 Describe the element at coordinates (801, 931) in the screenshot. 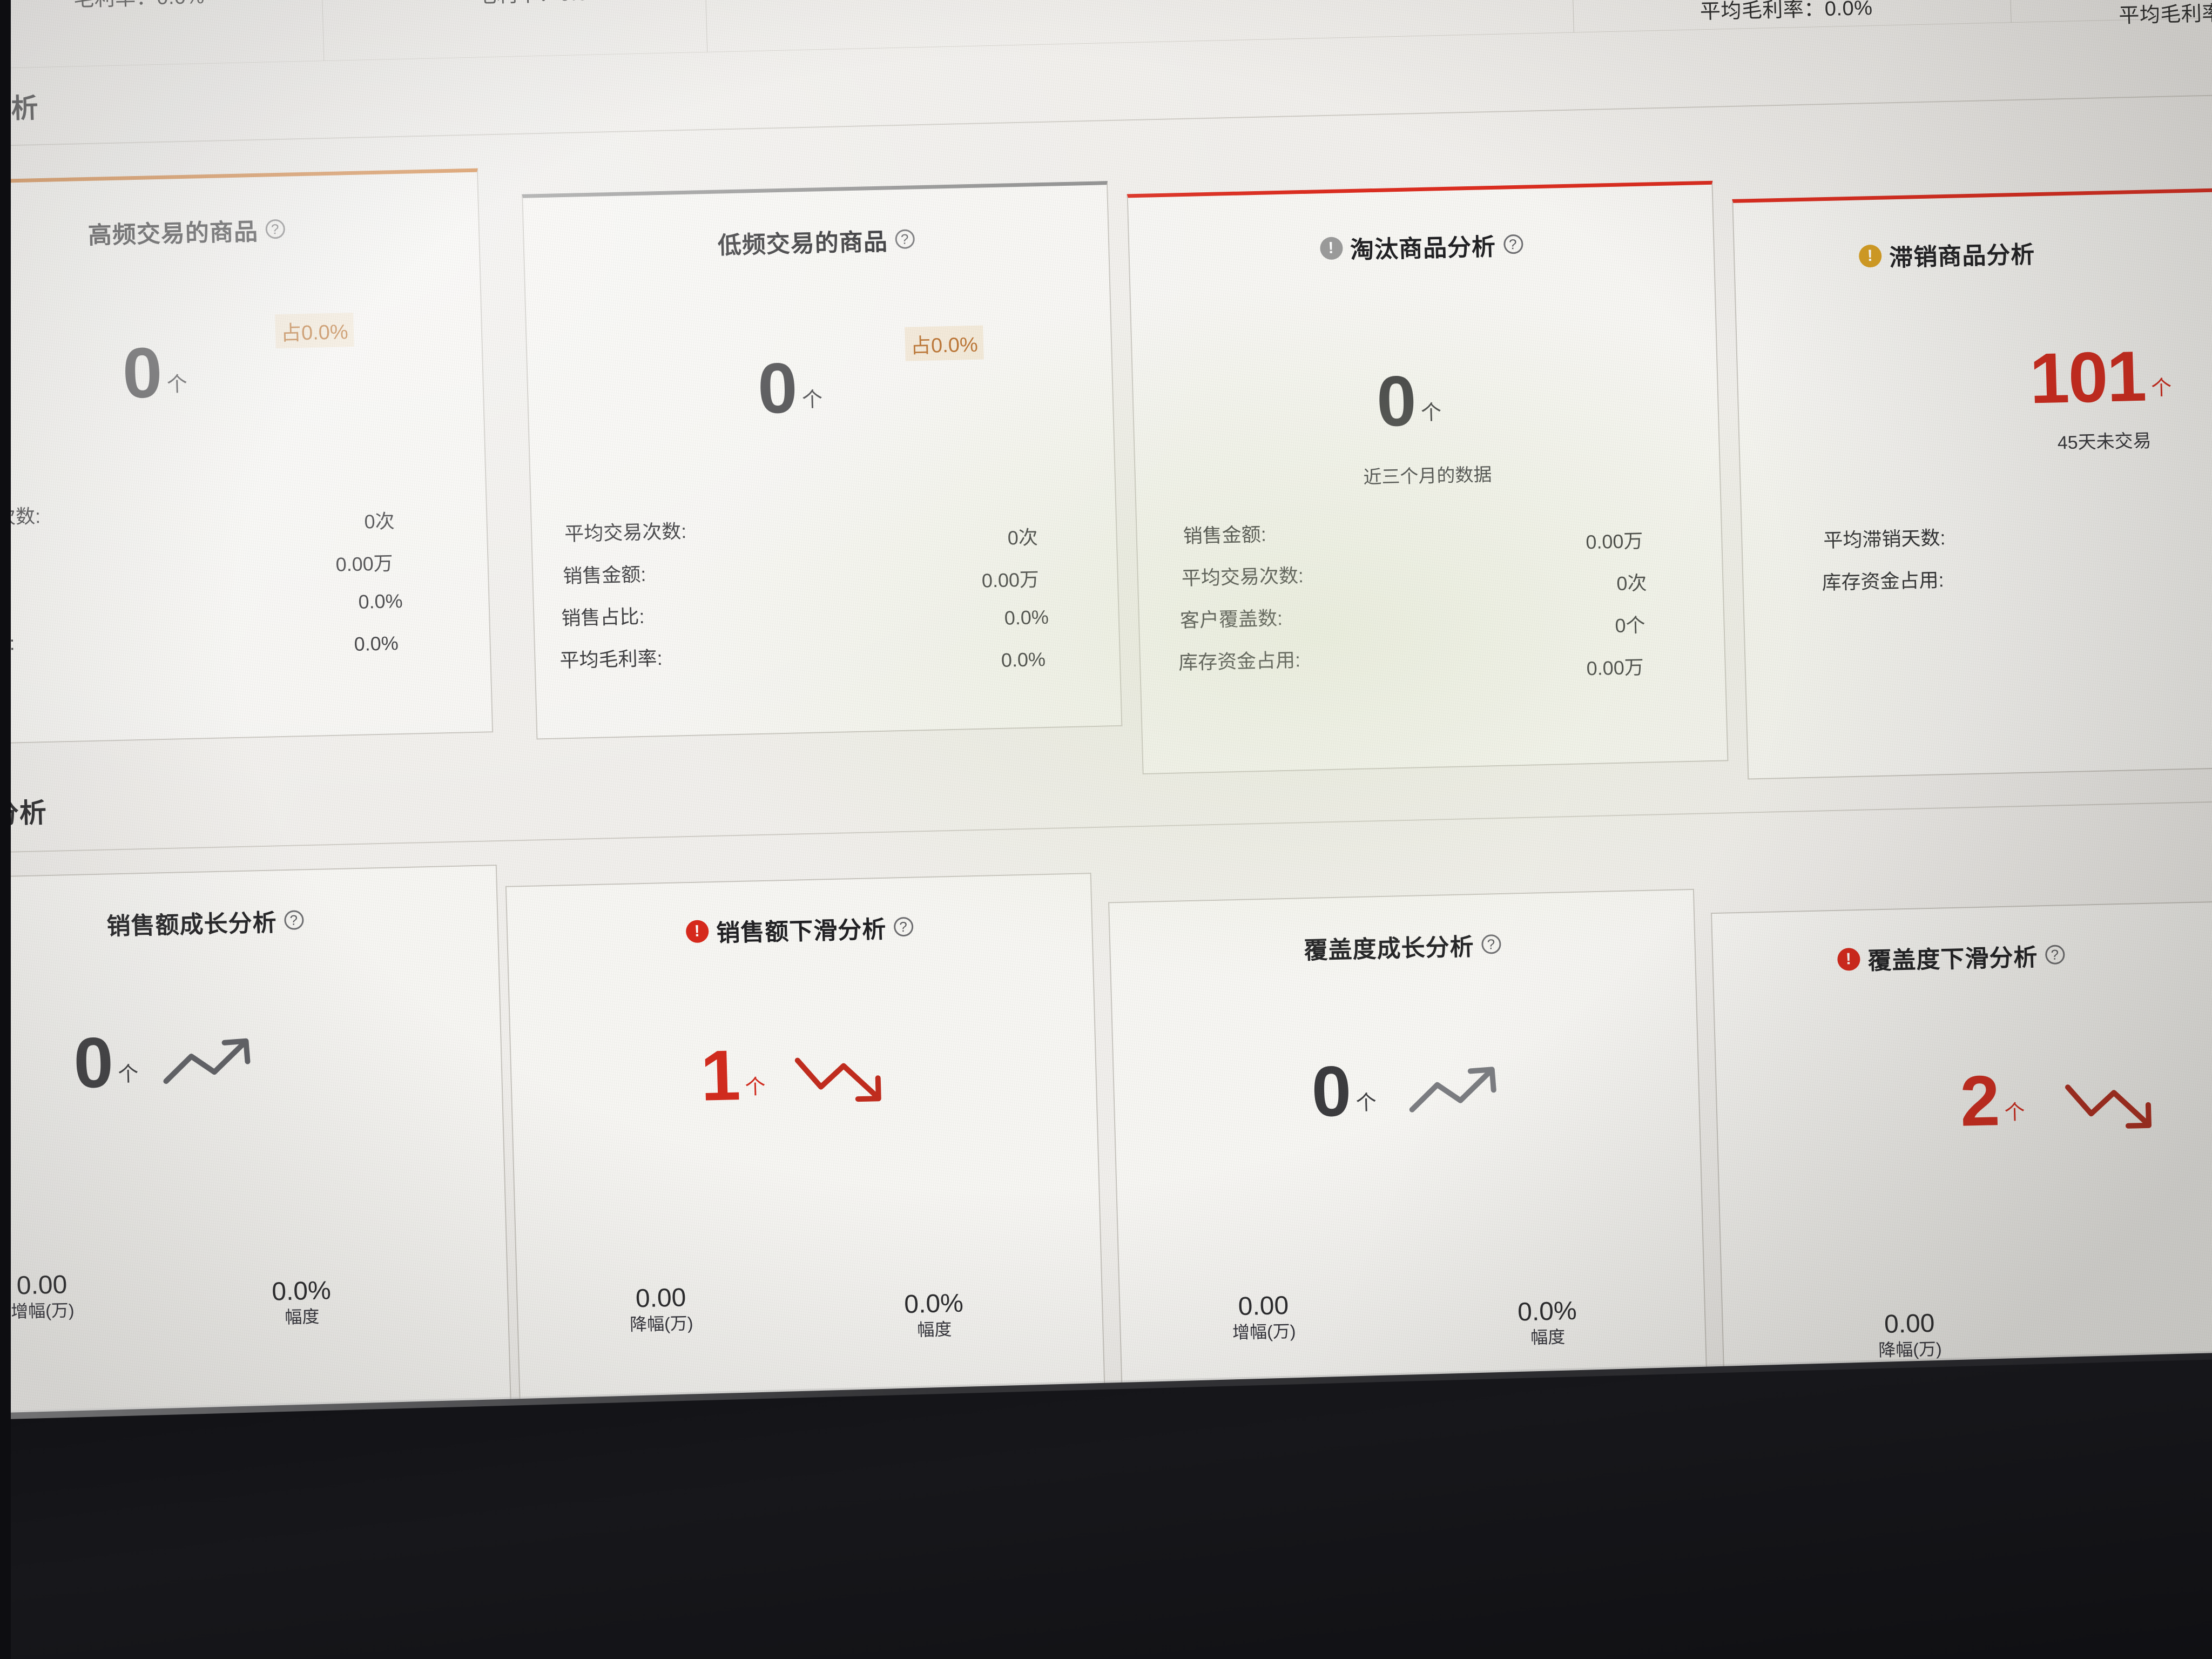

I see `card-title-text: 销售额下滑分析` at that location.